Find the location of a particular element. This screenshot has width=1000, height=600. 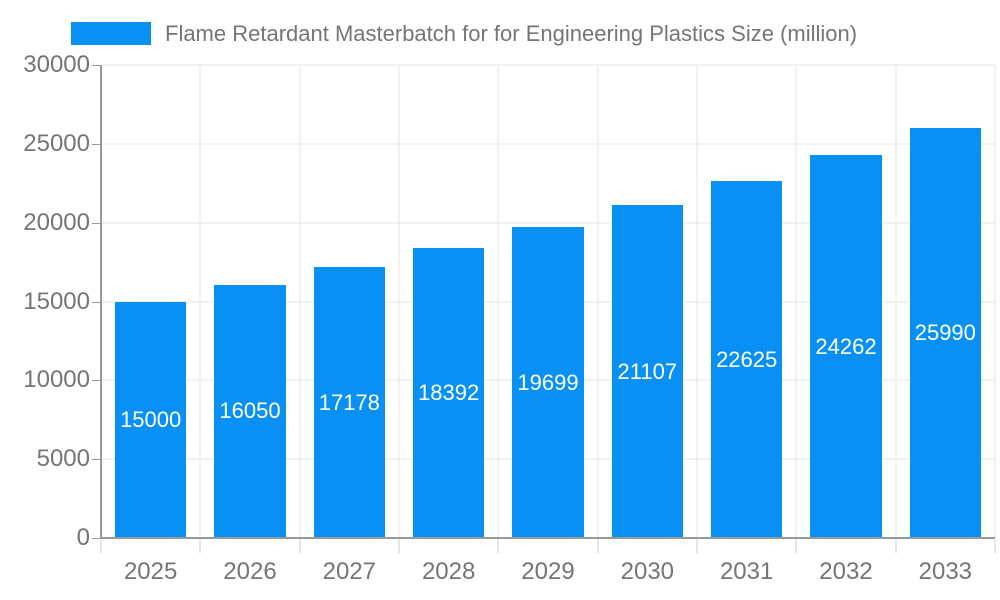

y-tick-label: 15000 is located at coordinates (56, 301).